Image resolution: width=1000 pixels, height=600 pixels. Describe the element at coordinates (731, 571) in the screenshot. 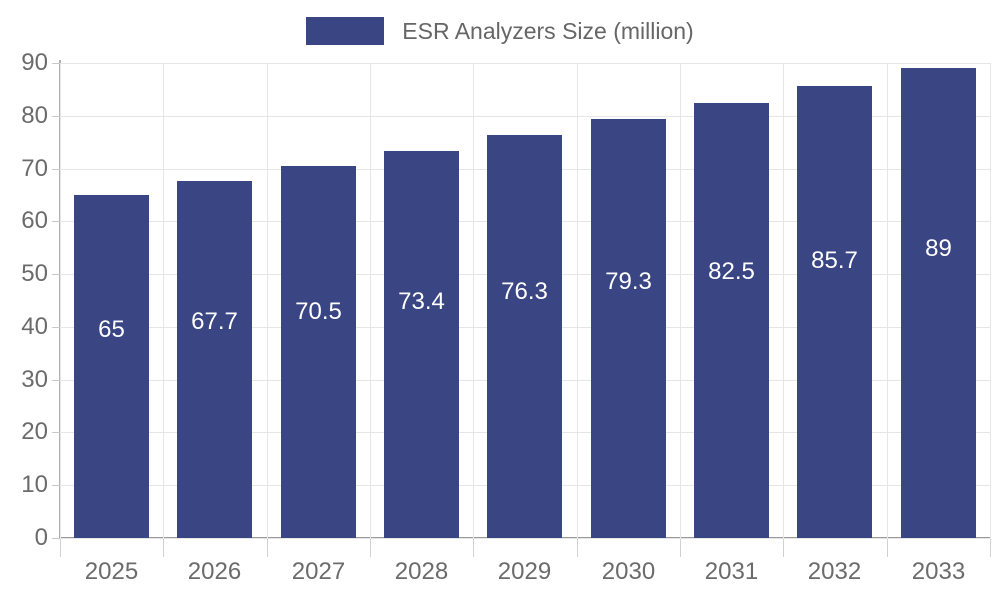

I see `x-axis-tick-label: 2031` at that location.